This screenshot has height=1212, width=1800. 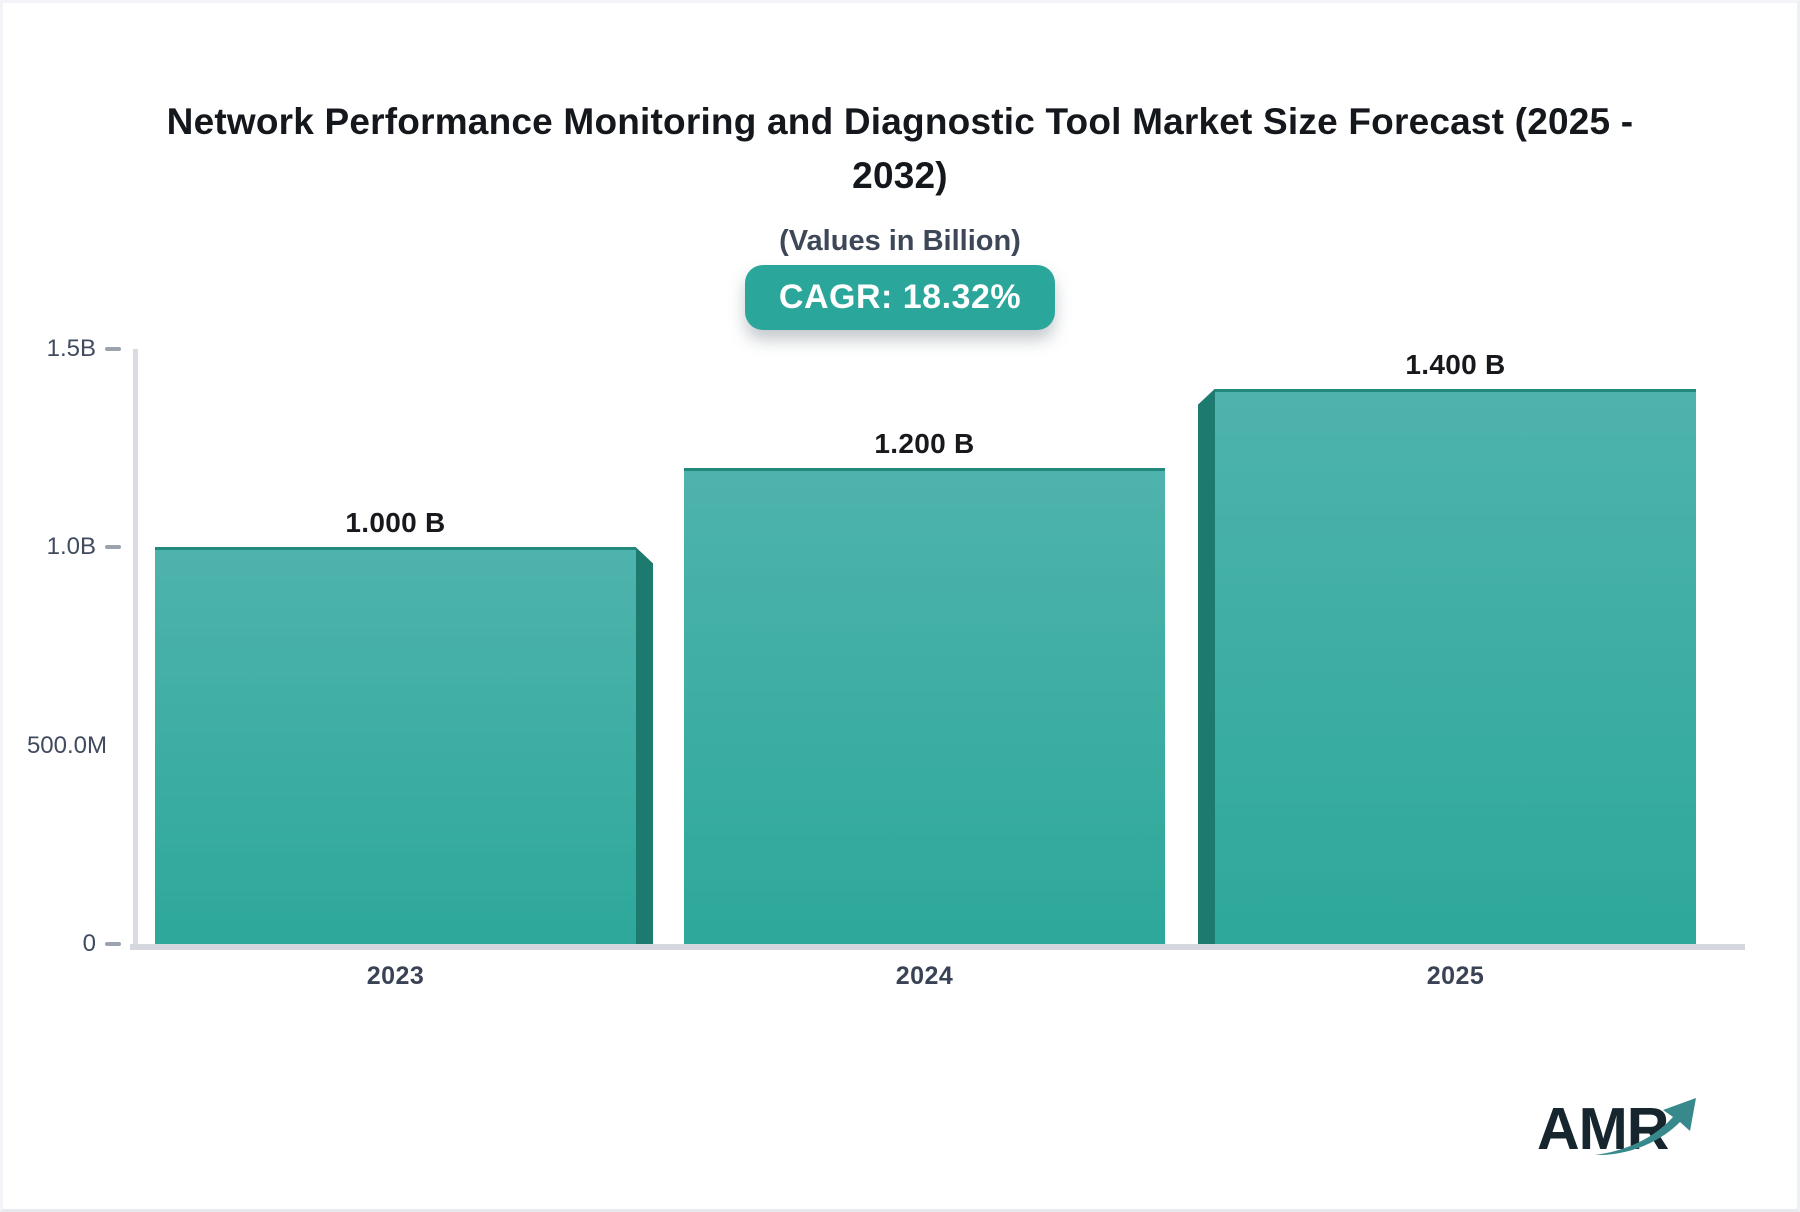 What do you see at coordinates (62, 944) in the screenshot?
I see `y-tick-0: 0` at bounding box center [62, 944].